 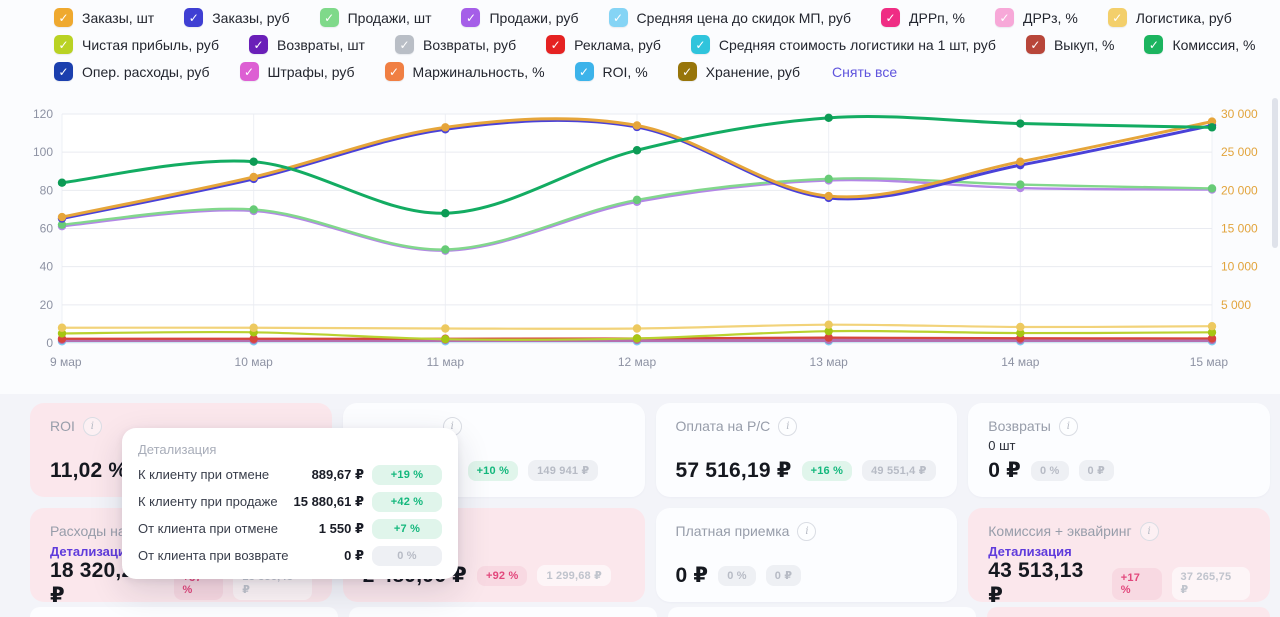 What do you see at coordinates (181, 531) in the screenshot?
I see `card-title-row: Расходы на` at bounding box center [181, 531].